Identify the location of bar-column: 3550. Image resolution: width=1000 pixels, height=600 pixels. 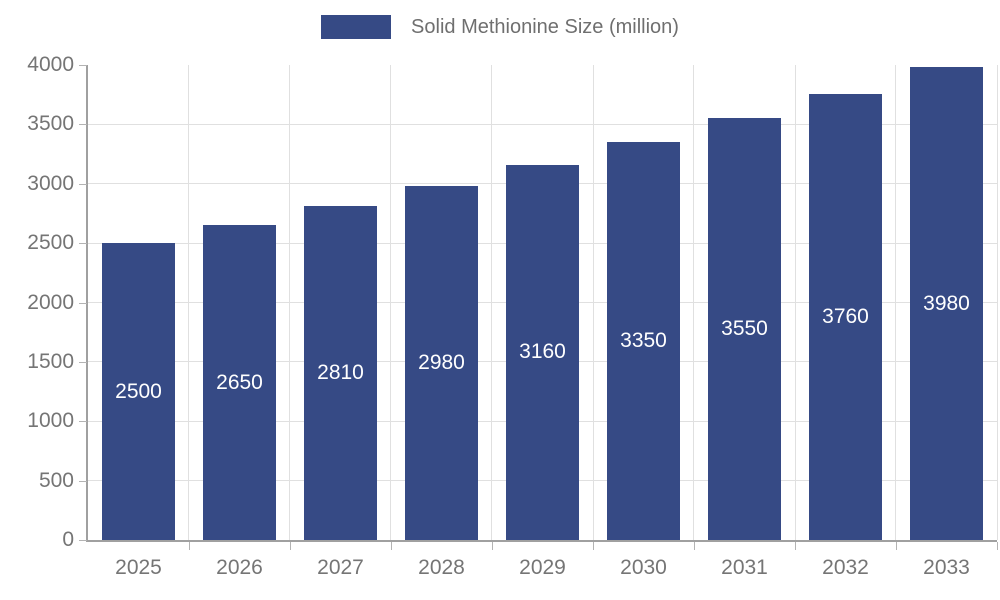
(744, 302).